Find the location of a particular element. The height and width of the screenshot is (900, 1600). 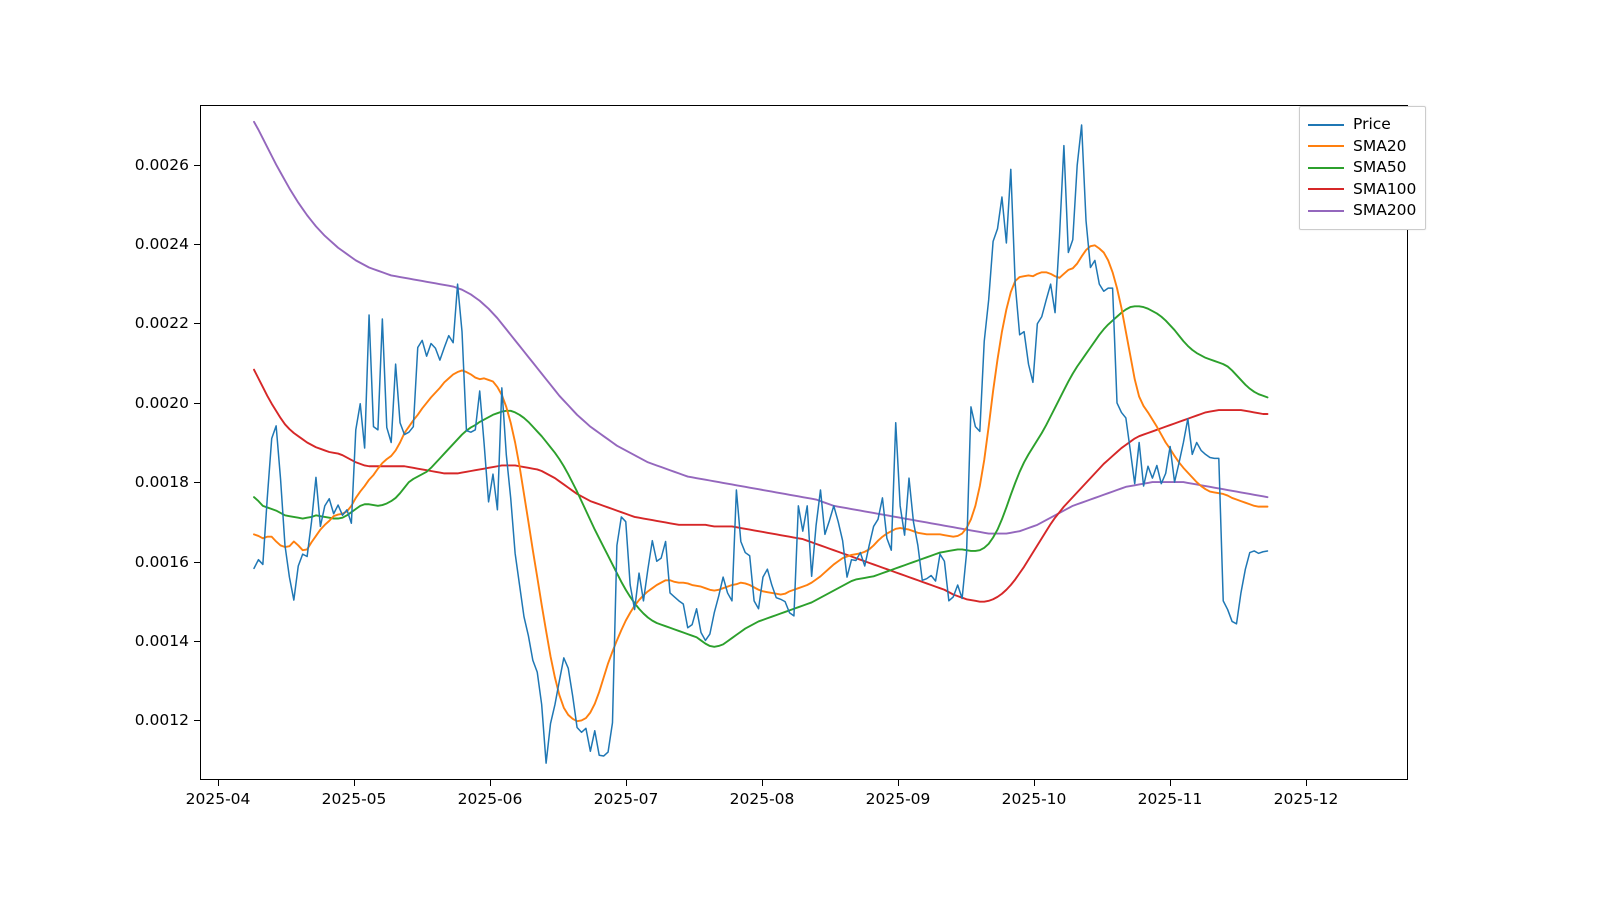

legend-label: SMA200 is located at coordinates (1385, 210).